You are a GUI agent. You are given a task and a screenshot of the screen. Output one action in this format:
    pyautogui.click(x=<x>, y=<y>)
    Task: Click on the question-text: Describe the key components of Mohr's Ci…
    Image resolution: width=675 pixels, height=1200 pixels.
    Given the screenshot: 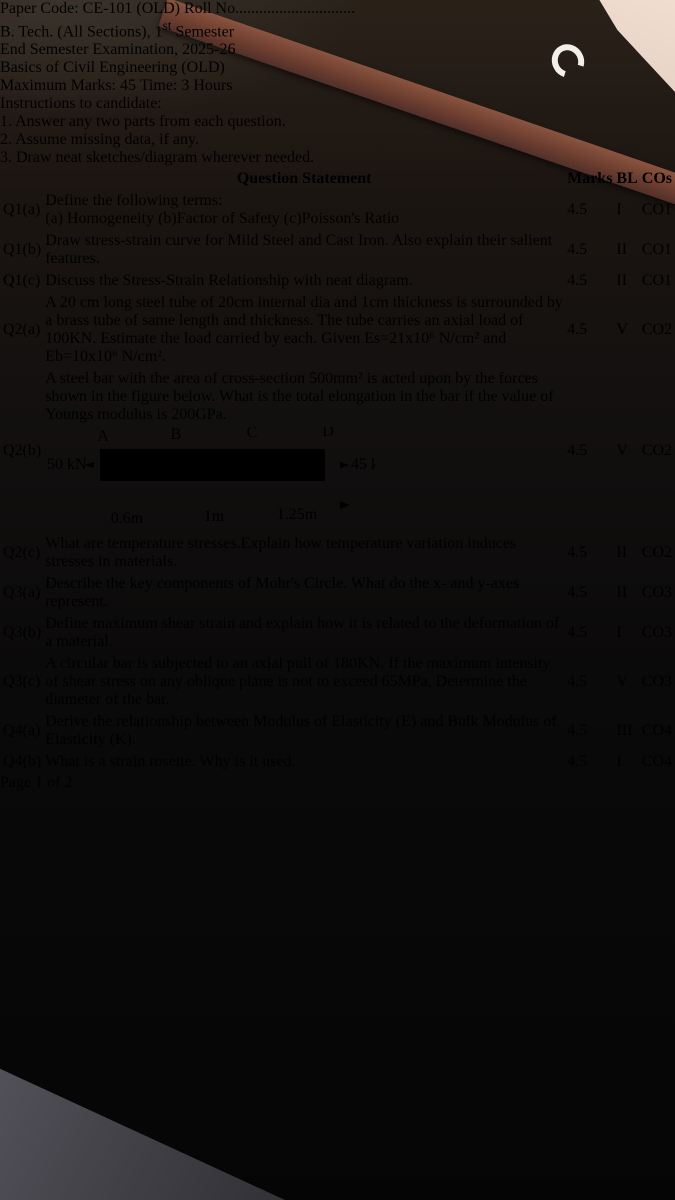 What is the action you would take?
    pyautogui.click(x=282, y=593)
    